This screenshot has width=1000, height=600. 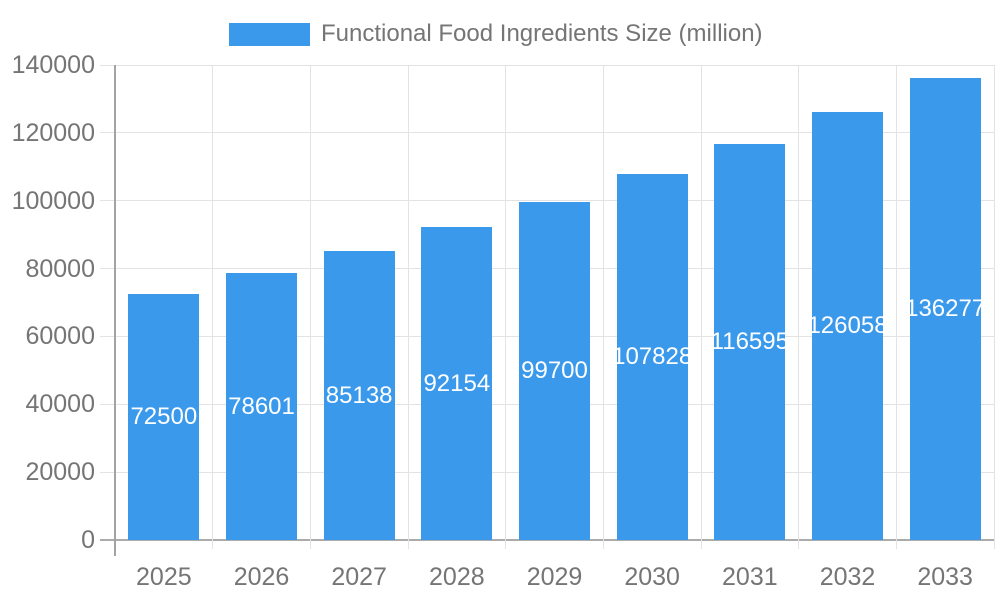 I want to click on bar-value-label: 99700, so click(x=554, y=370).